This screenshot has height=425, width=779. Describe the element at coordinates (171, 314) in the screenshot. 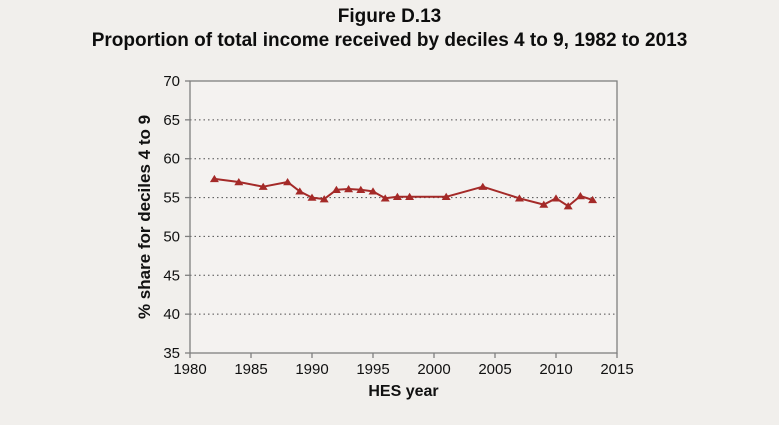

I see `y-tick-label: 40` at that location.